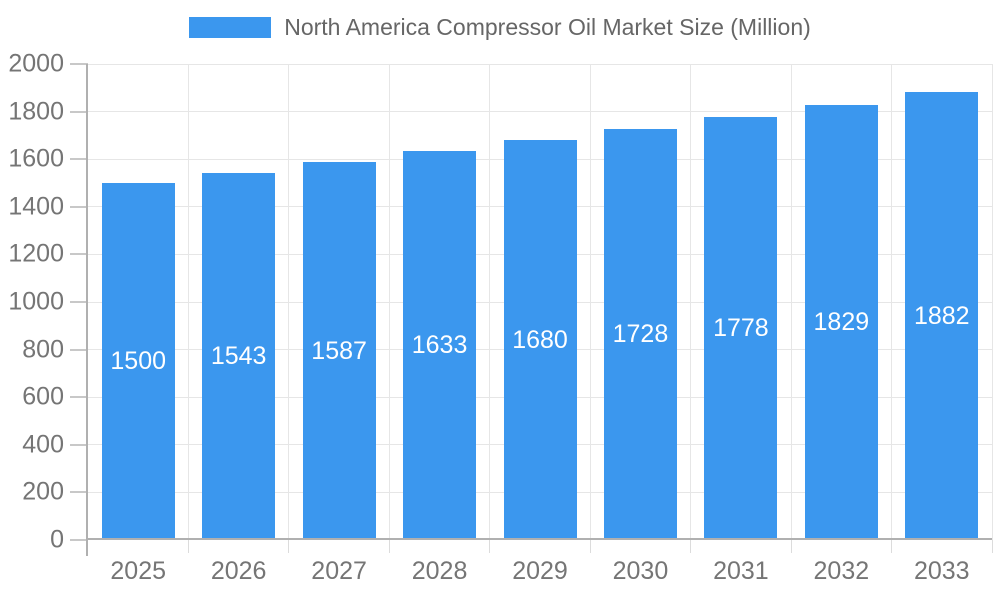  What do you see at coordinates (43, 396) in the screenshot?
I see `y-axis-label: 600` at bounding box center [43, 396].